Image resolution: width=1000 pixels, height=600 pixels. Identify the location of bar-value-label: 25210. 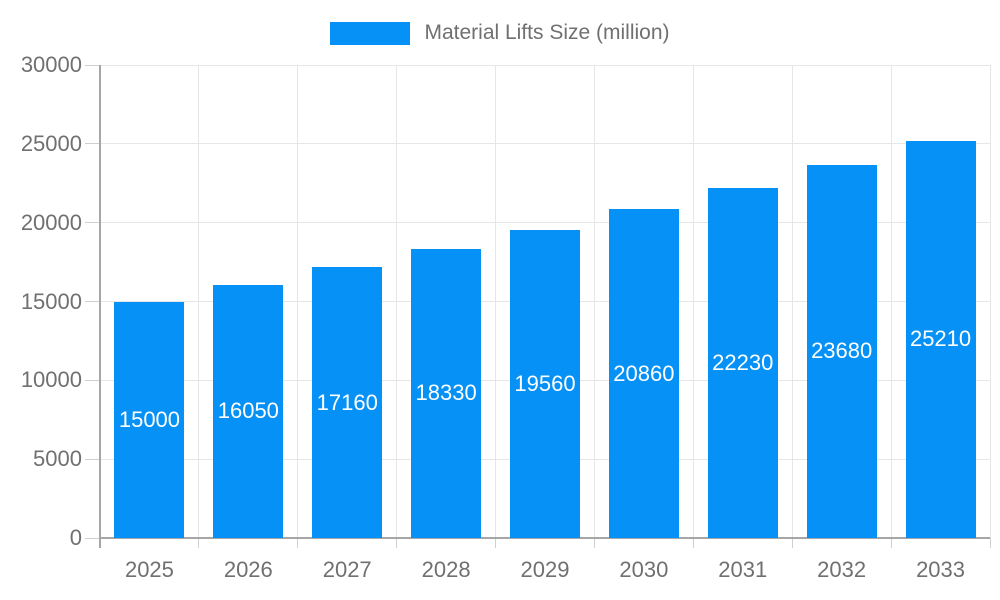
(940, 339).